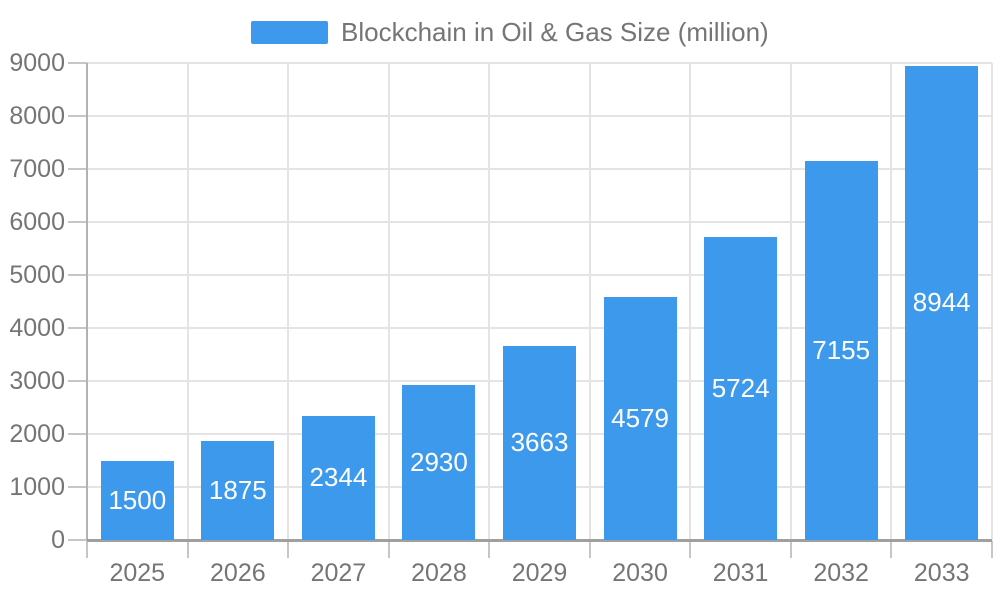  I want to click on bar-value-label-2033: 8944, so click(941, 302).